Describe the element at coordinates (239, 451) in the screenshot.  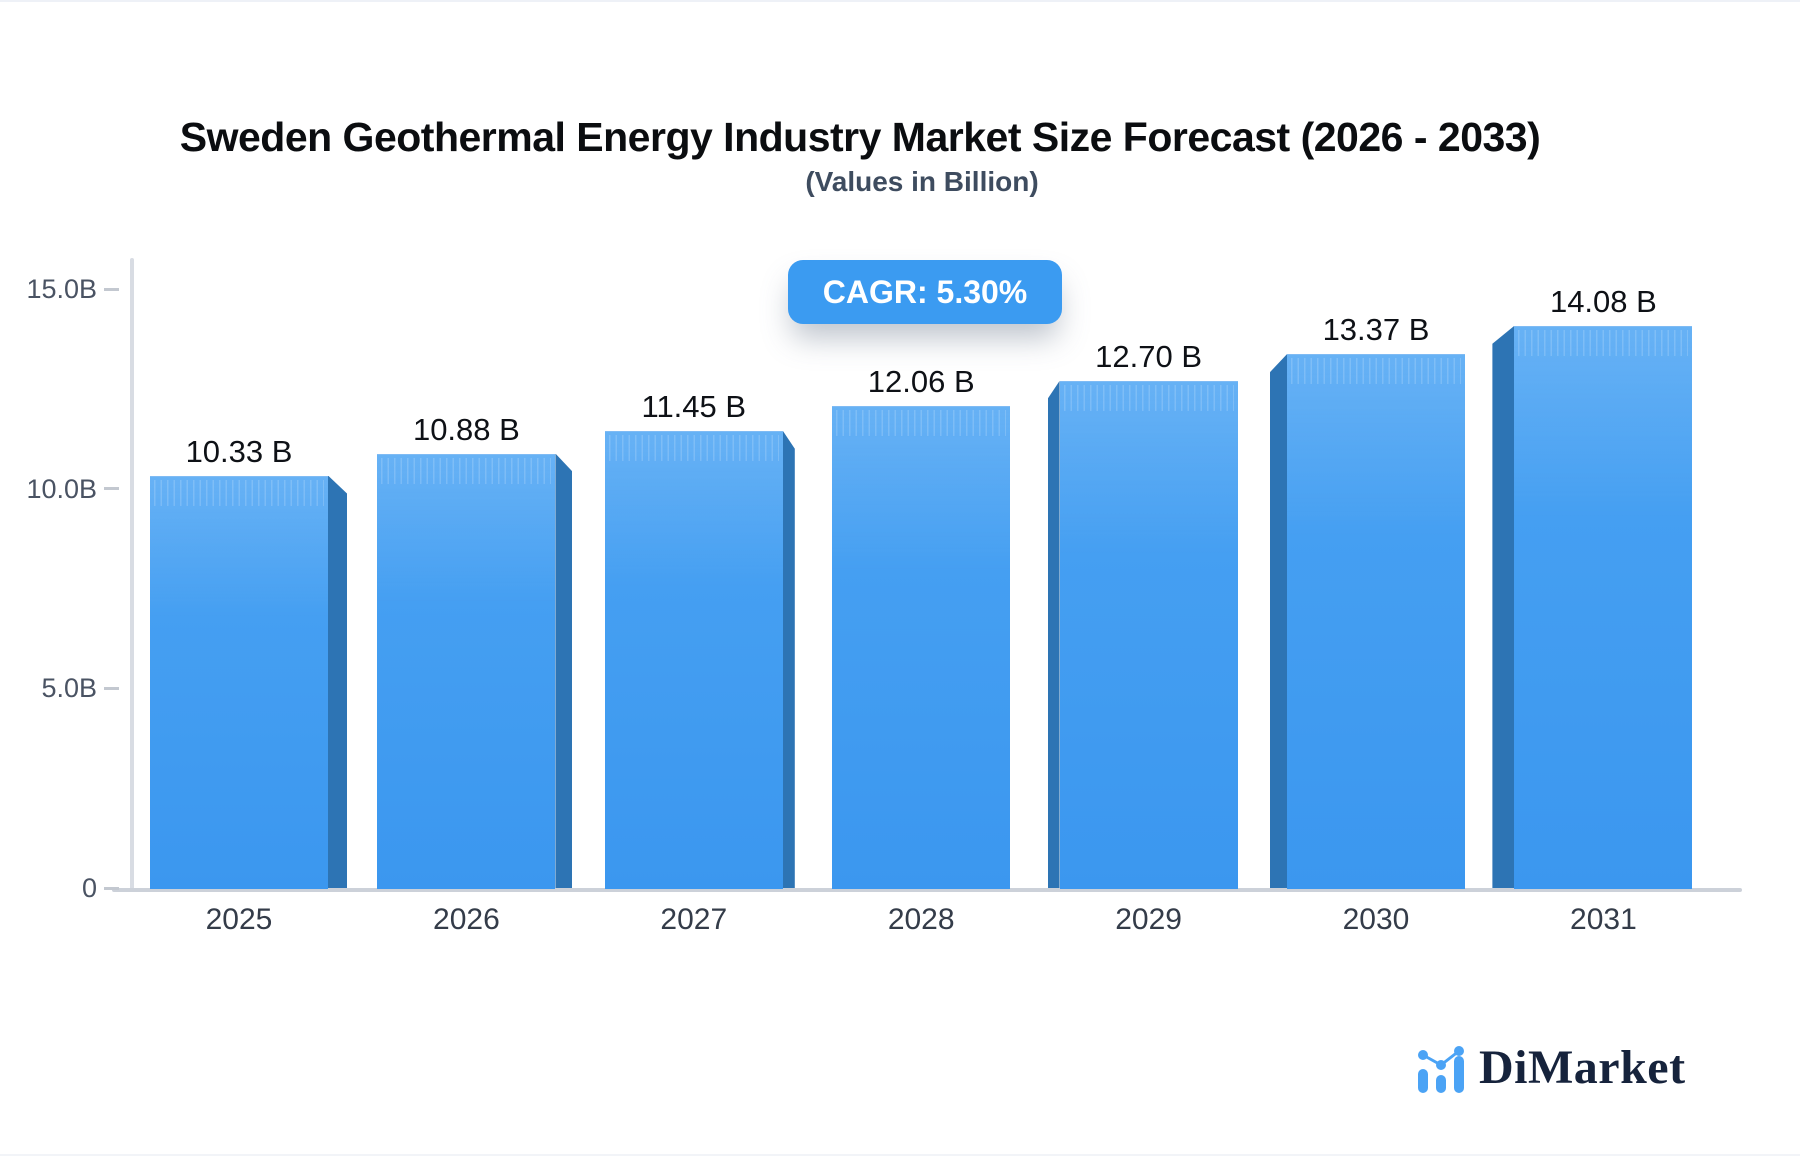
I see `bar-value-label-2025: 10.33 B` at that location.